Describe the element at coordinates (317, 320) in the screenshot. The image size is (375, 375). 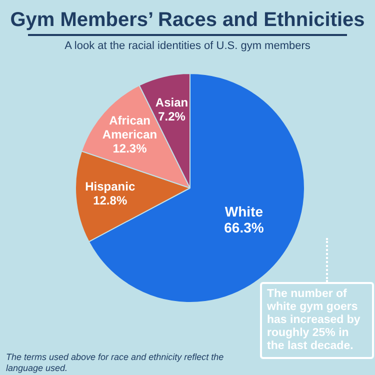
I see `text: The number of white gym goers has increased by roughly 25% in the last decade.` at that location.